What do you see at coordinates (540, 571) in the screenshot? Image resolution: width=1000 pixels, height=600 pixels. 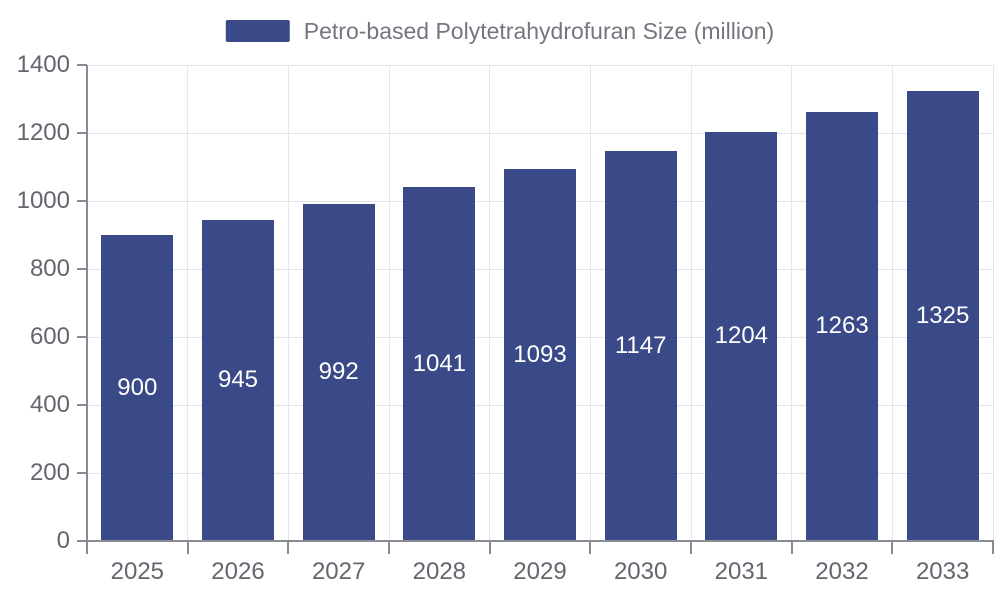 I see `x-axis-tick-label: 2029` at bounding box center [540, 571].